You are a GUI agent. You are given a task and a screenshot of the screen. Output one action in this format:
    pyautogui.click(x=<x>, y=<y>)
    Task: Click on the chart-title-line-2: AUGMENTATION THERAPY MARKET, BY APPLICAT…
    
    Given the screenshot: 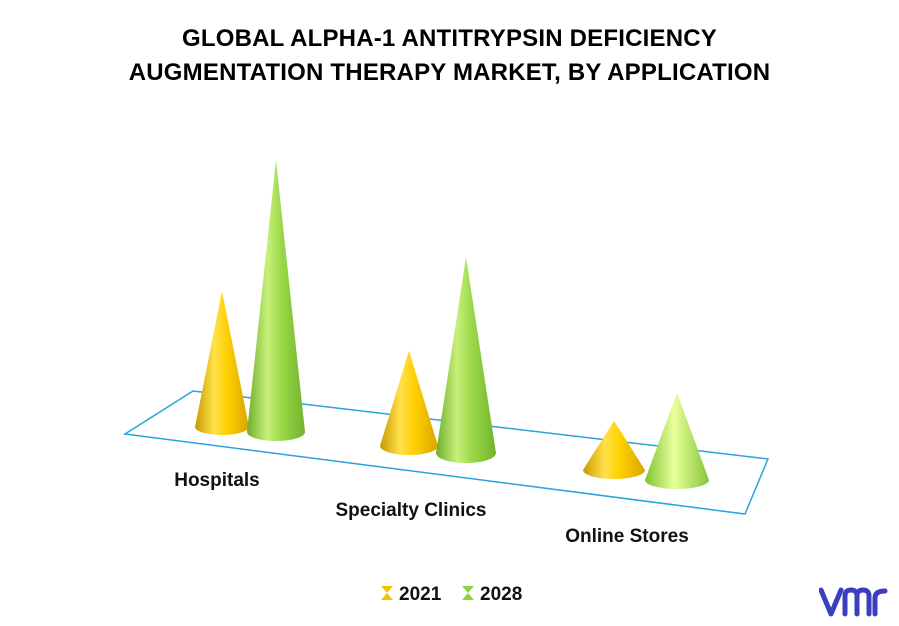 What is the action you would take?
    pyautogui.click(x=449, y=72)
    